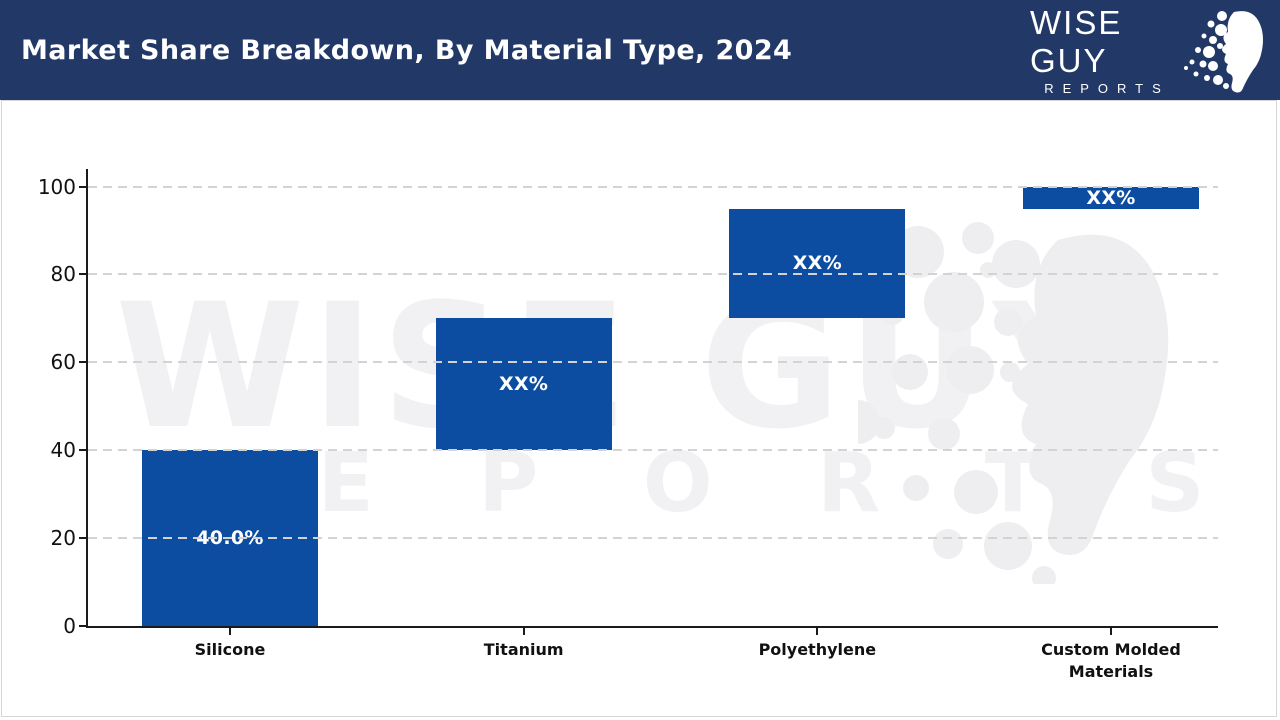  Describe the element at coordinates (817, 649) in the screenshot. I see `category-label: Polyethylene` at that location.